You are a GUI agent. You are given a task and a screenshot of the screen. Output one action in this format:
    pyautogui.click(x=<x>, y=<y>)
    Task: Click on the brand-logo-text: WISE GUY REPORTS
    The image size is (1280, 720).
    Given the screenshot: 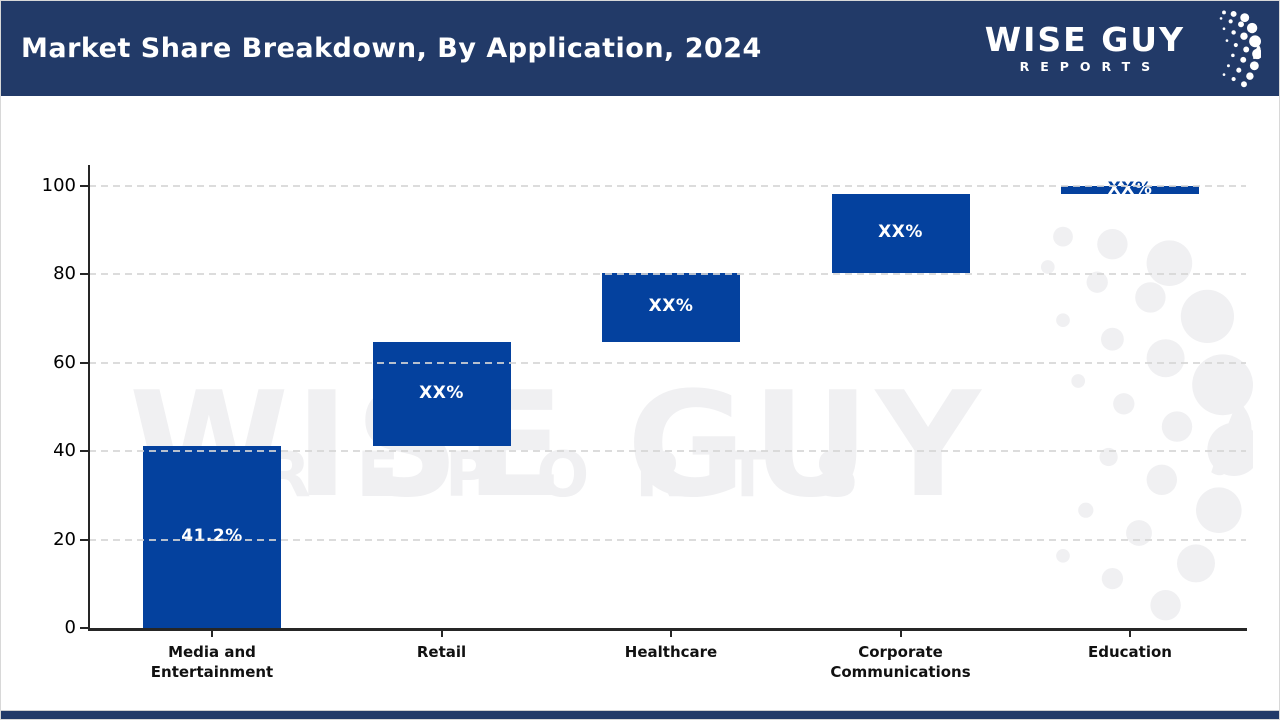 What is the action you would take?
    pyautogui.click(x=1085, y=48)
    